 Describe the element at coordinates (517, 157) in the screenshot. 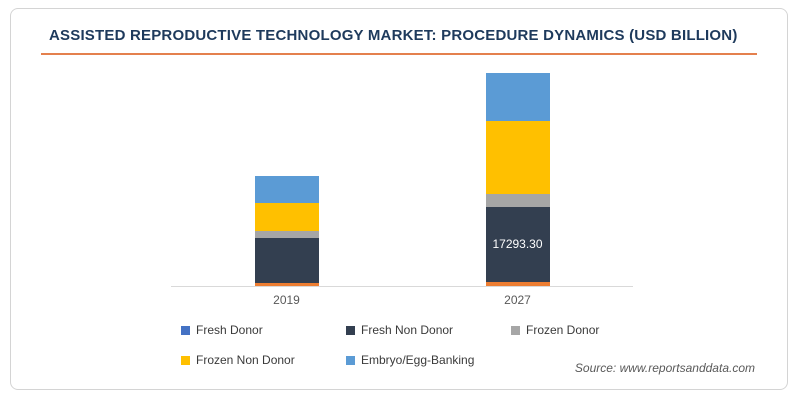

I see `bar-segment-frozen-non-donor-2027` at that location.